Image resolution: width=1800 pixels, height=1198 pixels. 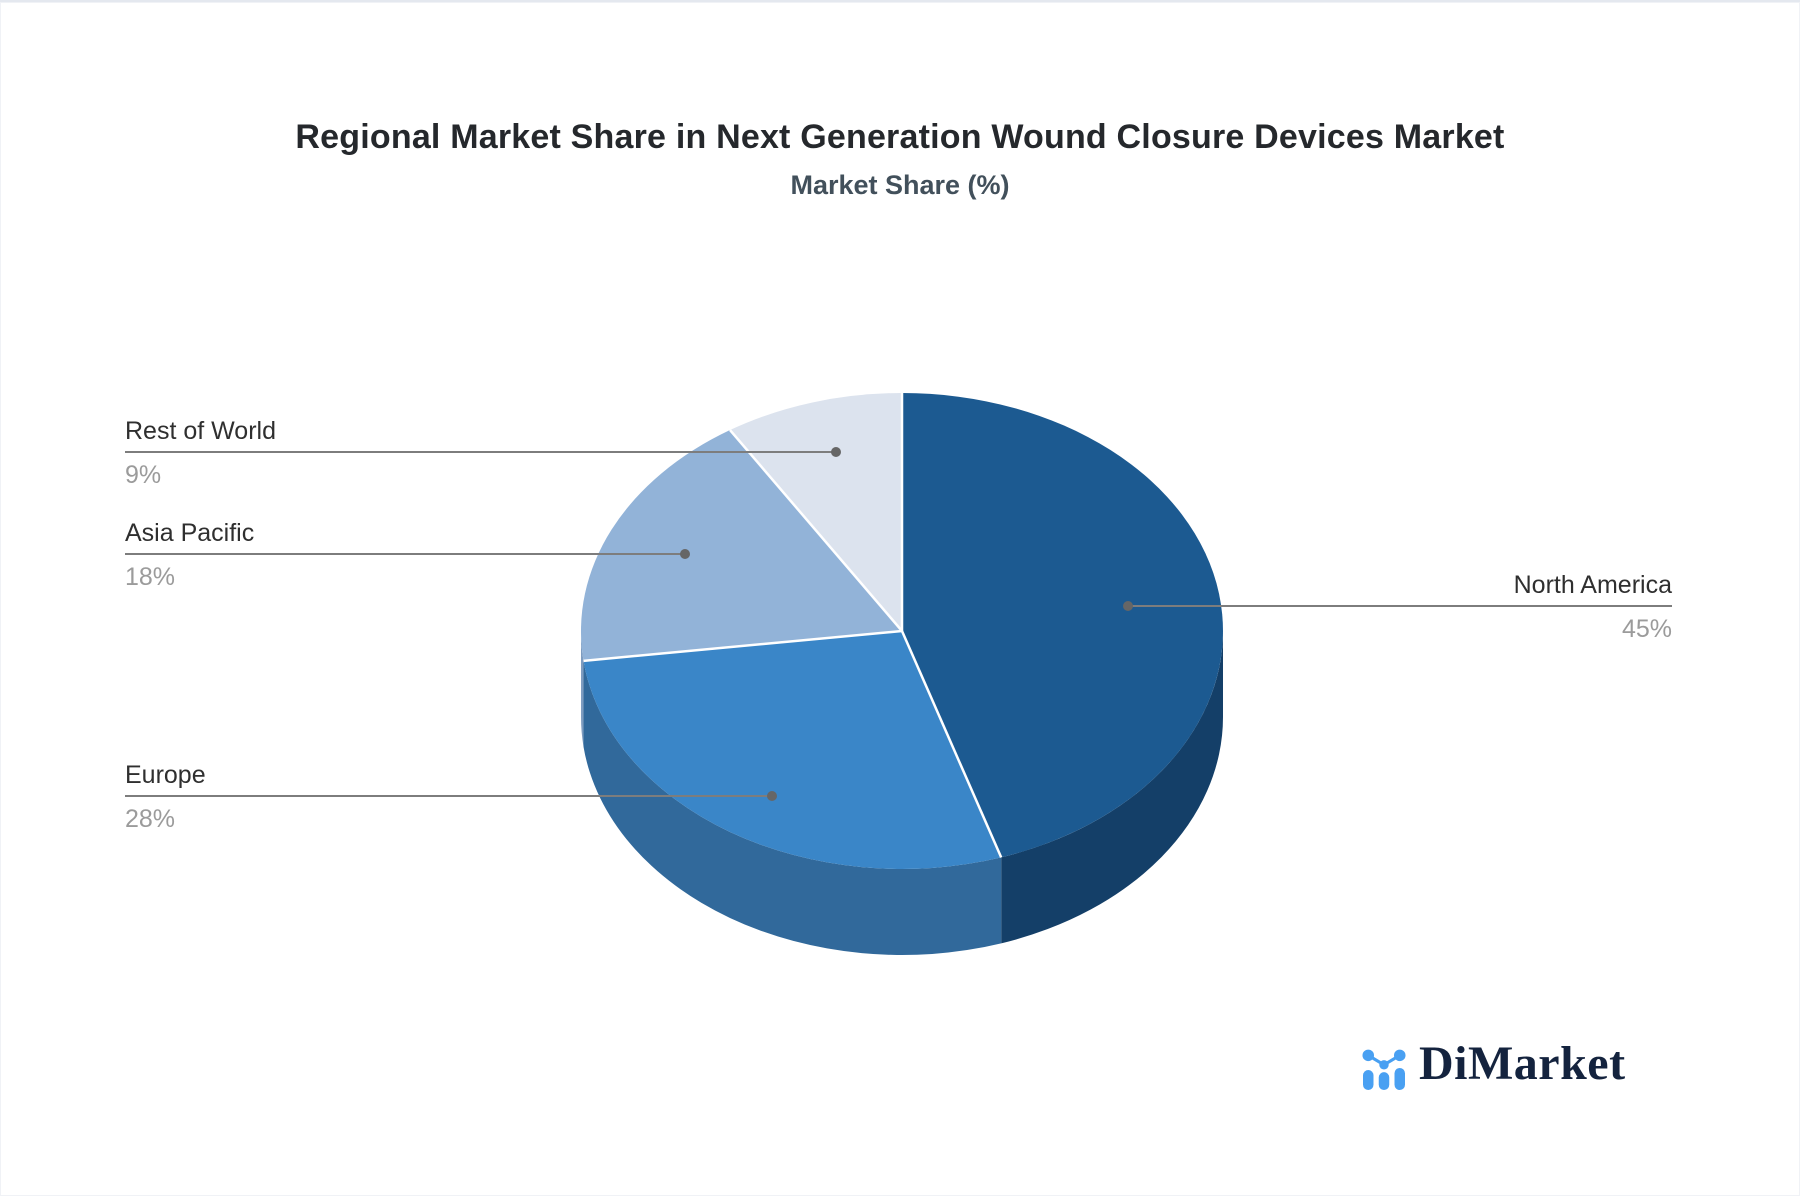 I want to click on pie-slice-europe, so click(x=792, y=750).